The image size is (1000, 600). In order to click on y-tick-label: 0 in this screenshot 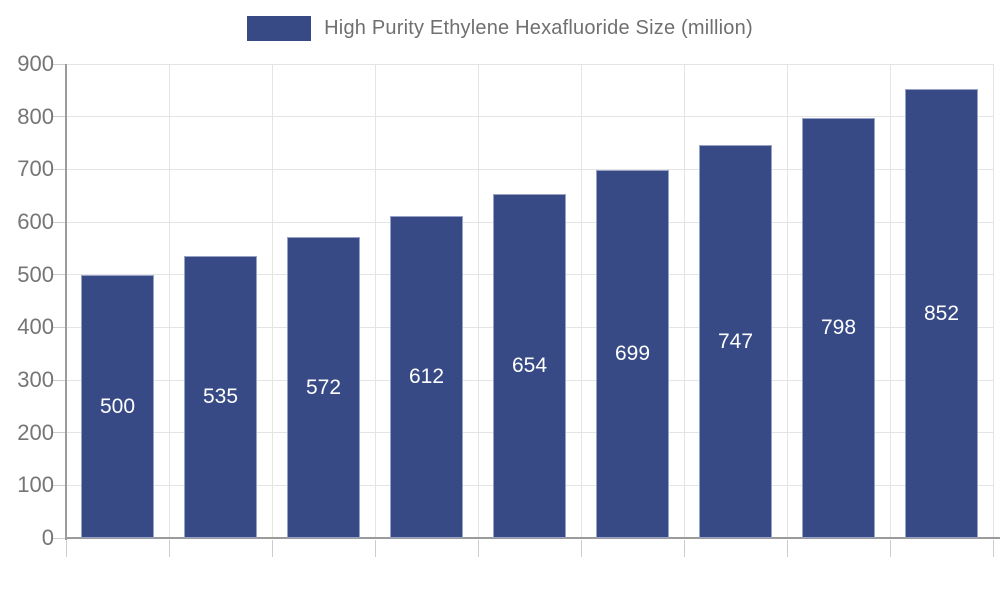, I will do `click(47, 537)`.